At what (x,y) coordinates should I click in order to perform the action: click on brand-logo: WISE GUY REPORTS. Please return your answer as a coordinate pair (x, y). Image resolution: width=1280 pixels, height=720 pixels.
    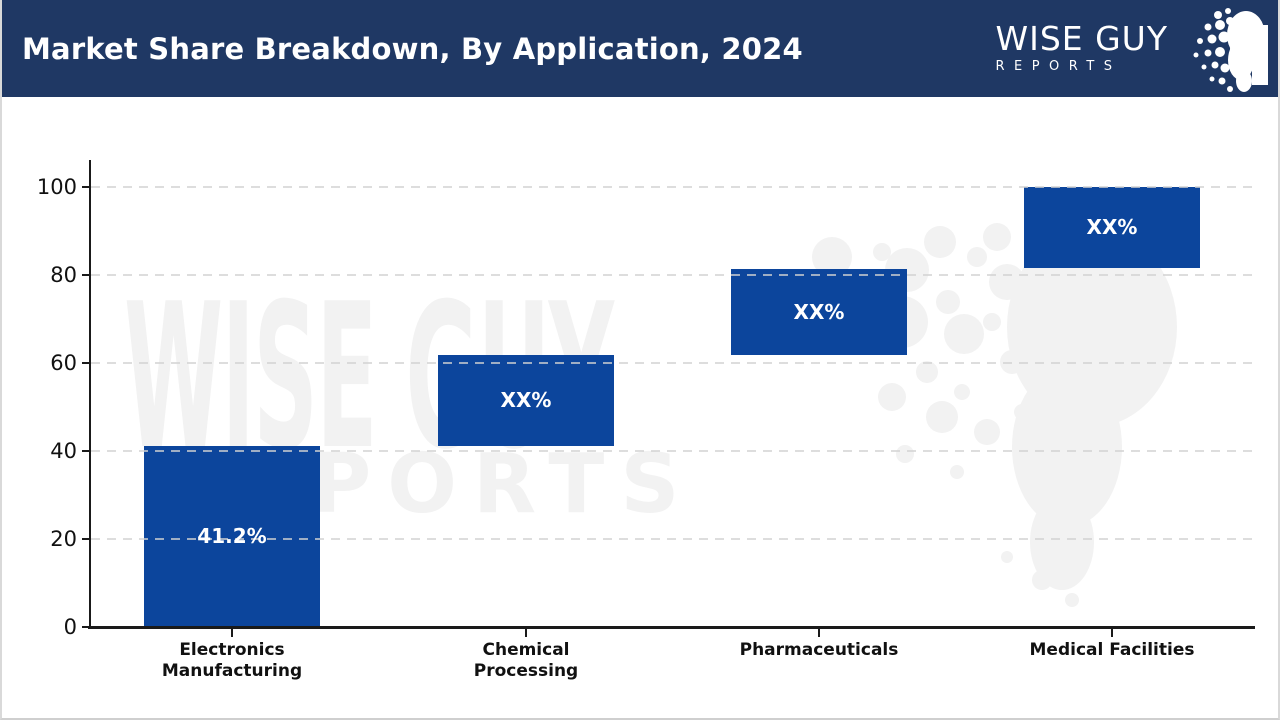
    Looking at the image, I should click on (1136, 49).